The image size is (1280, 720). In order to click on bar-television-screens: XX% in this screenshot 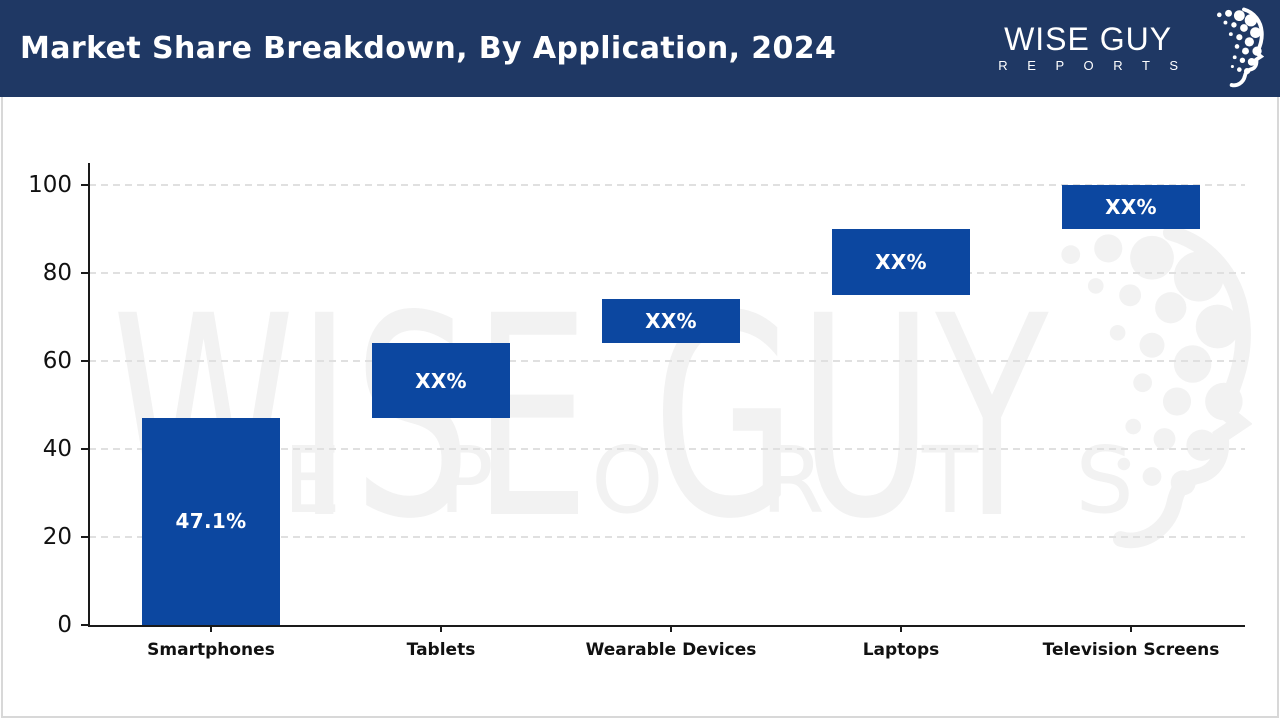, I will do `click(1131, 207)`.